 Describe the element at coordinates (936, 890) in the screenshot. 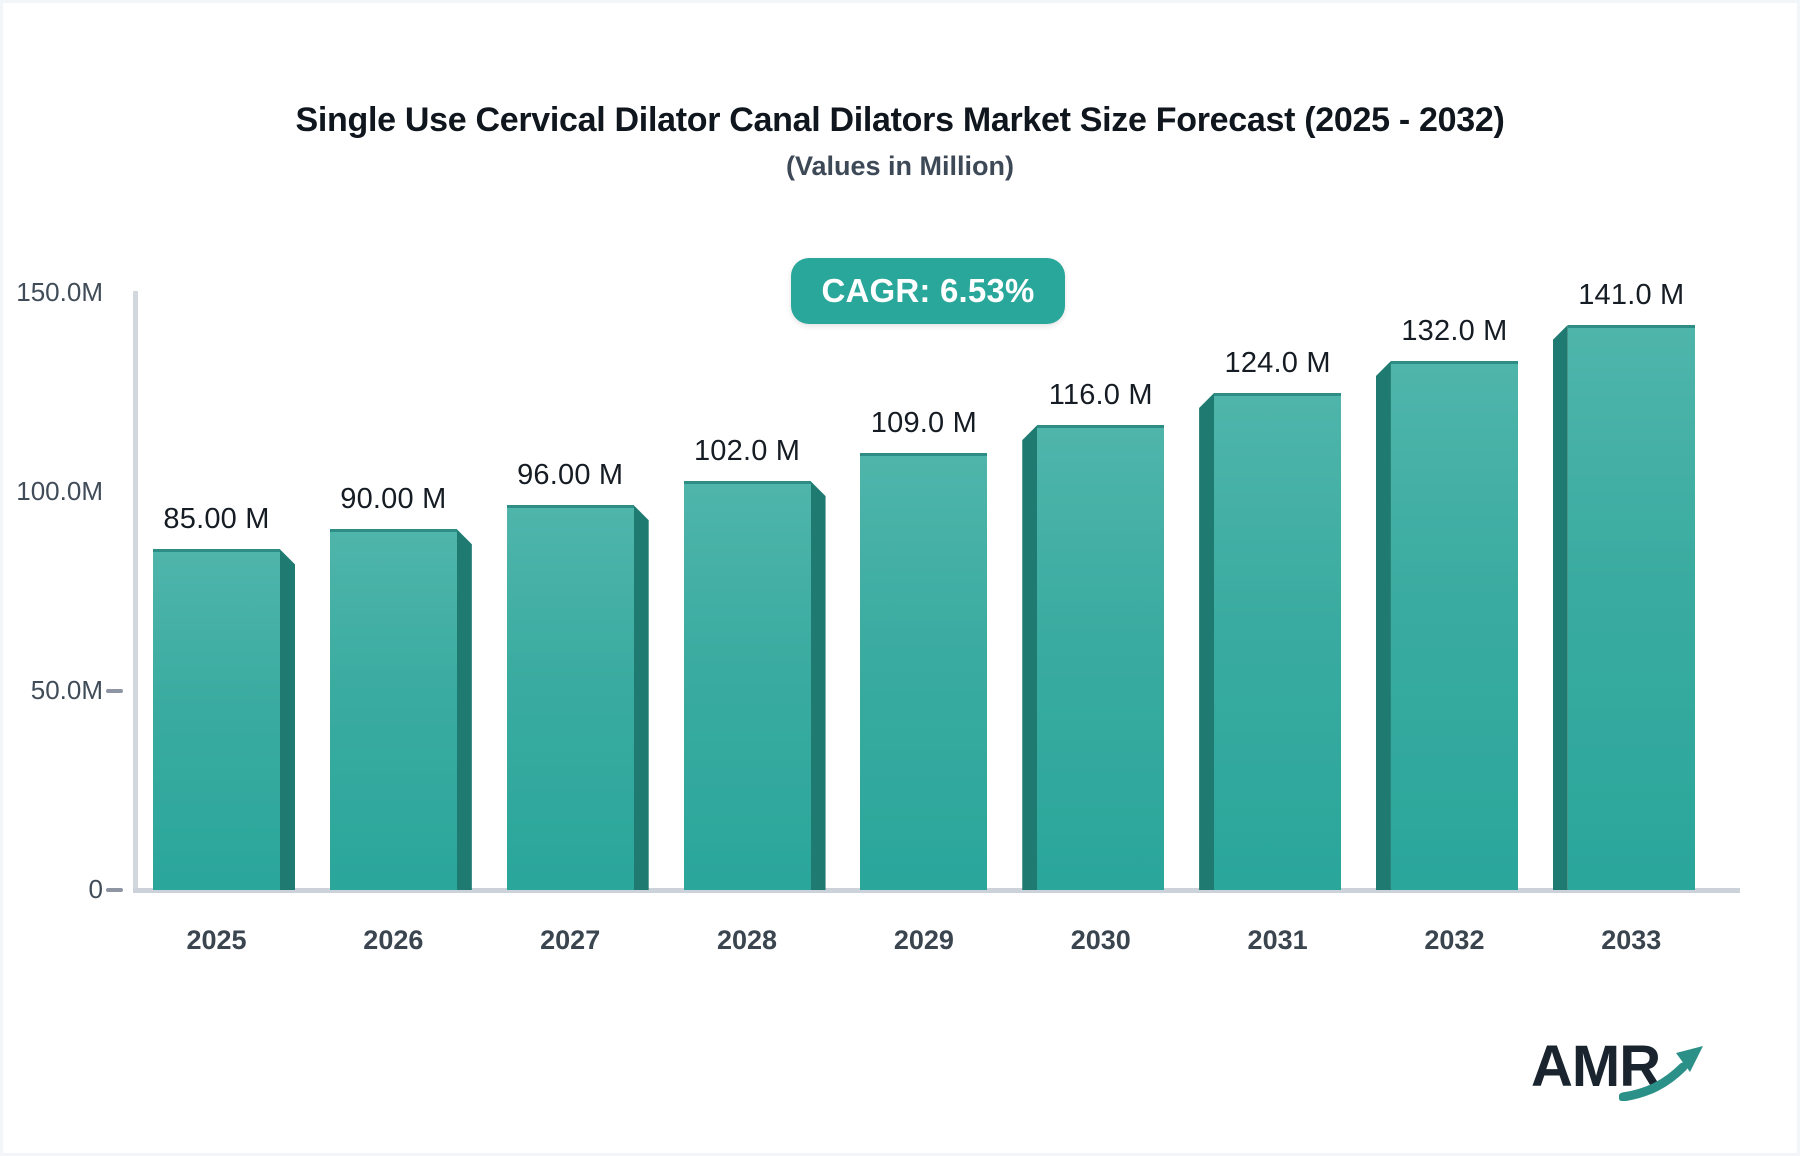

I see `x-axis-baseline` at that location.